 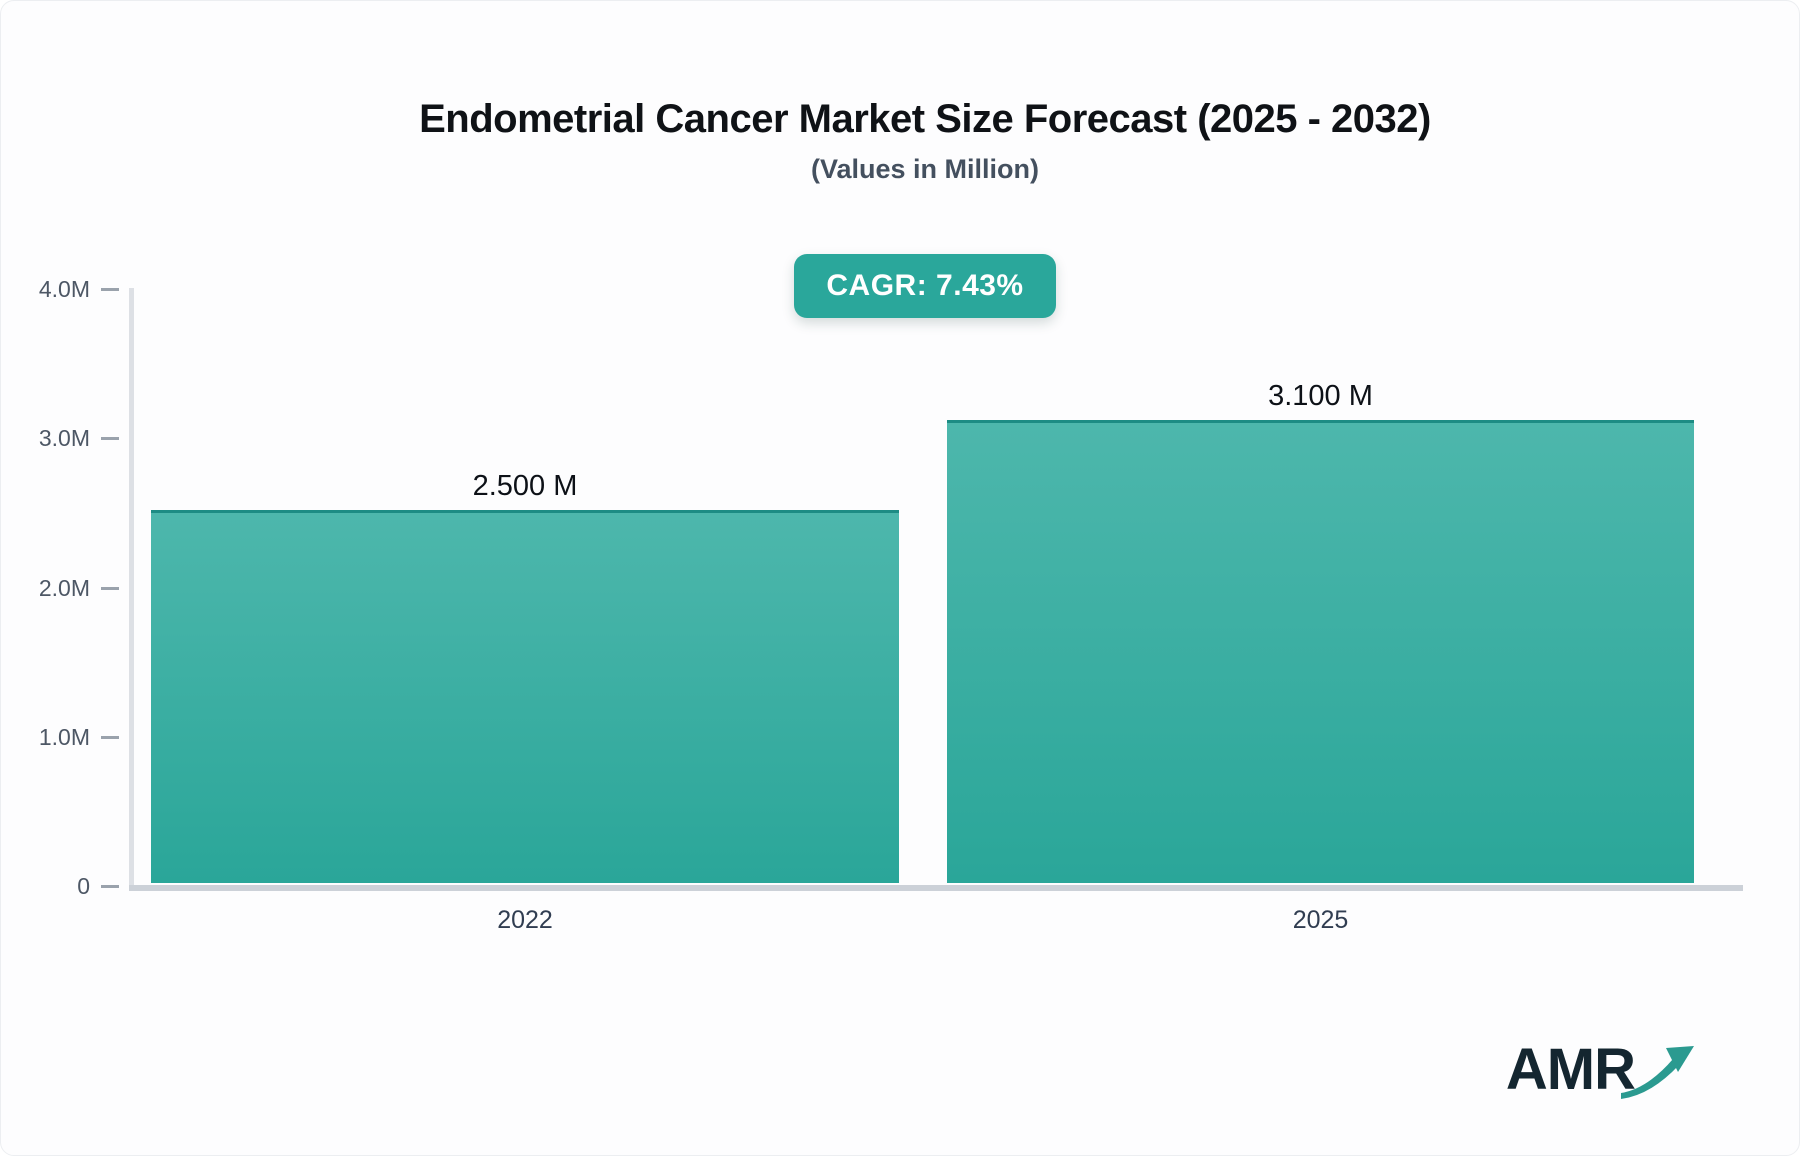 I want to click on cagr-badge-row: CAGR: 7.43%, so click(x=925, y=286).